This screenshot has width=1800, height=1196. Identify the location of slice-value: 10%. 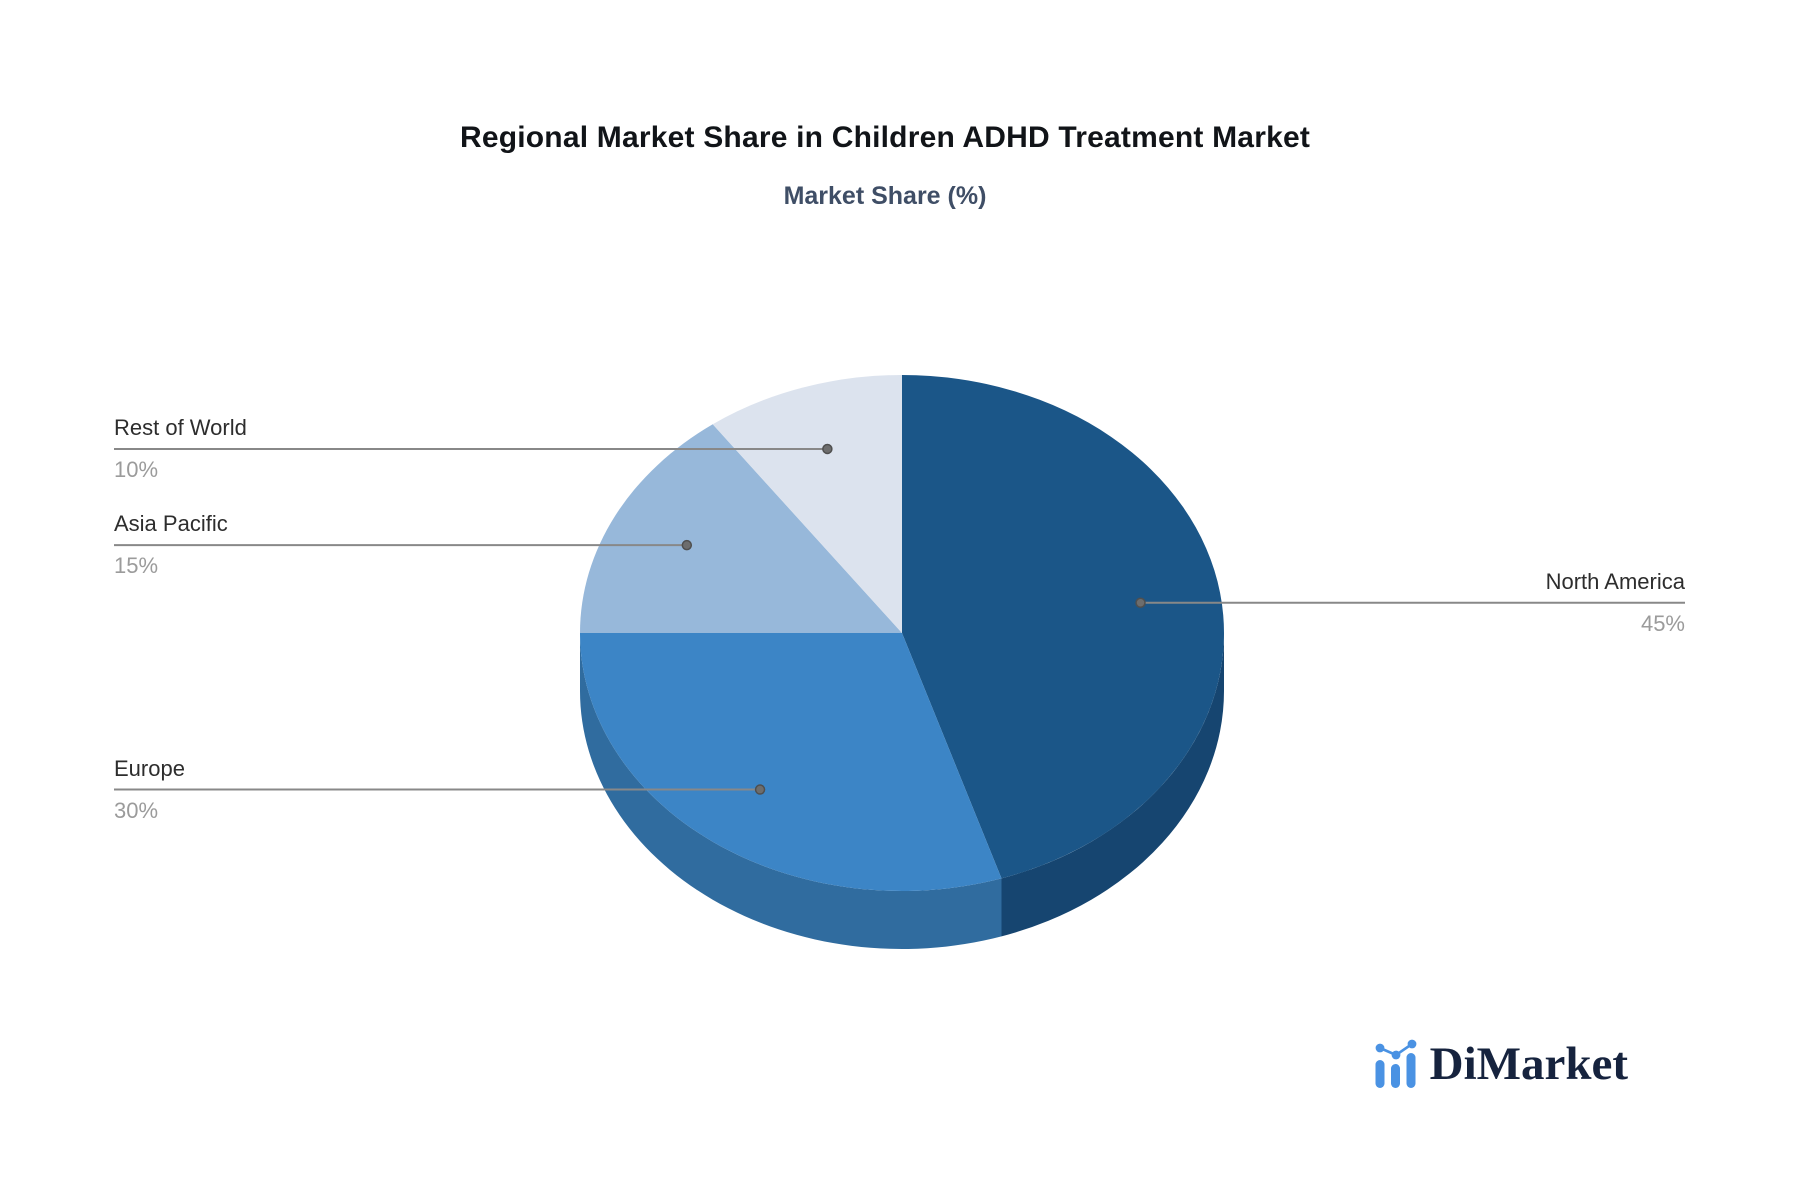
(136, 469).